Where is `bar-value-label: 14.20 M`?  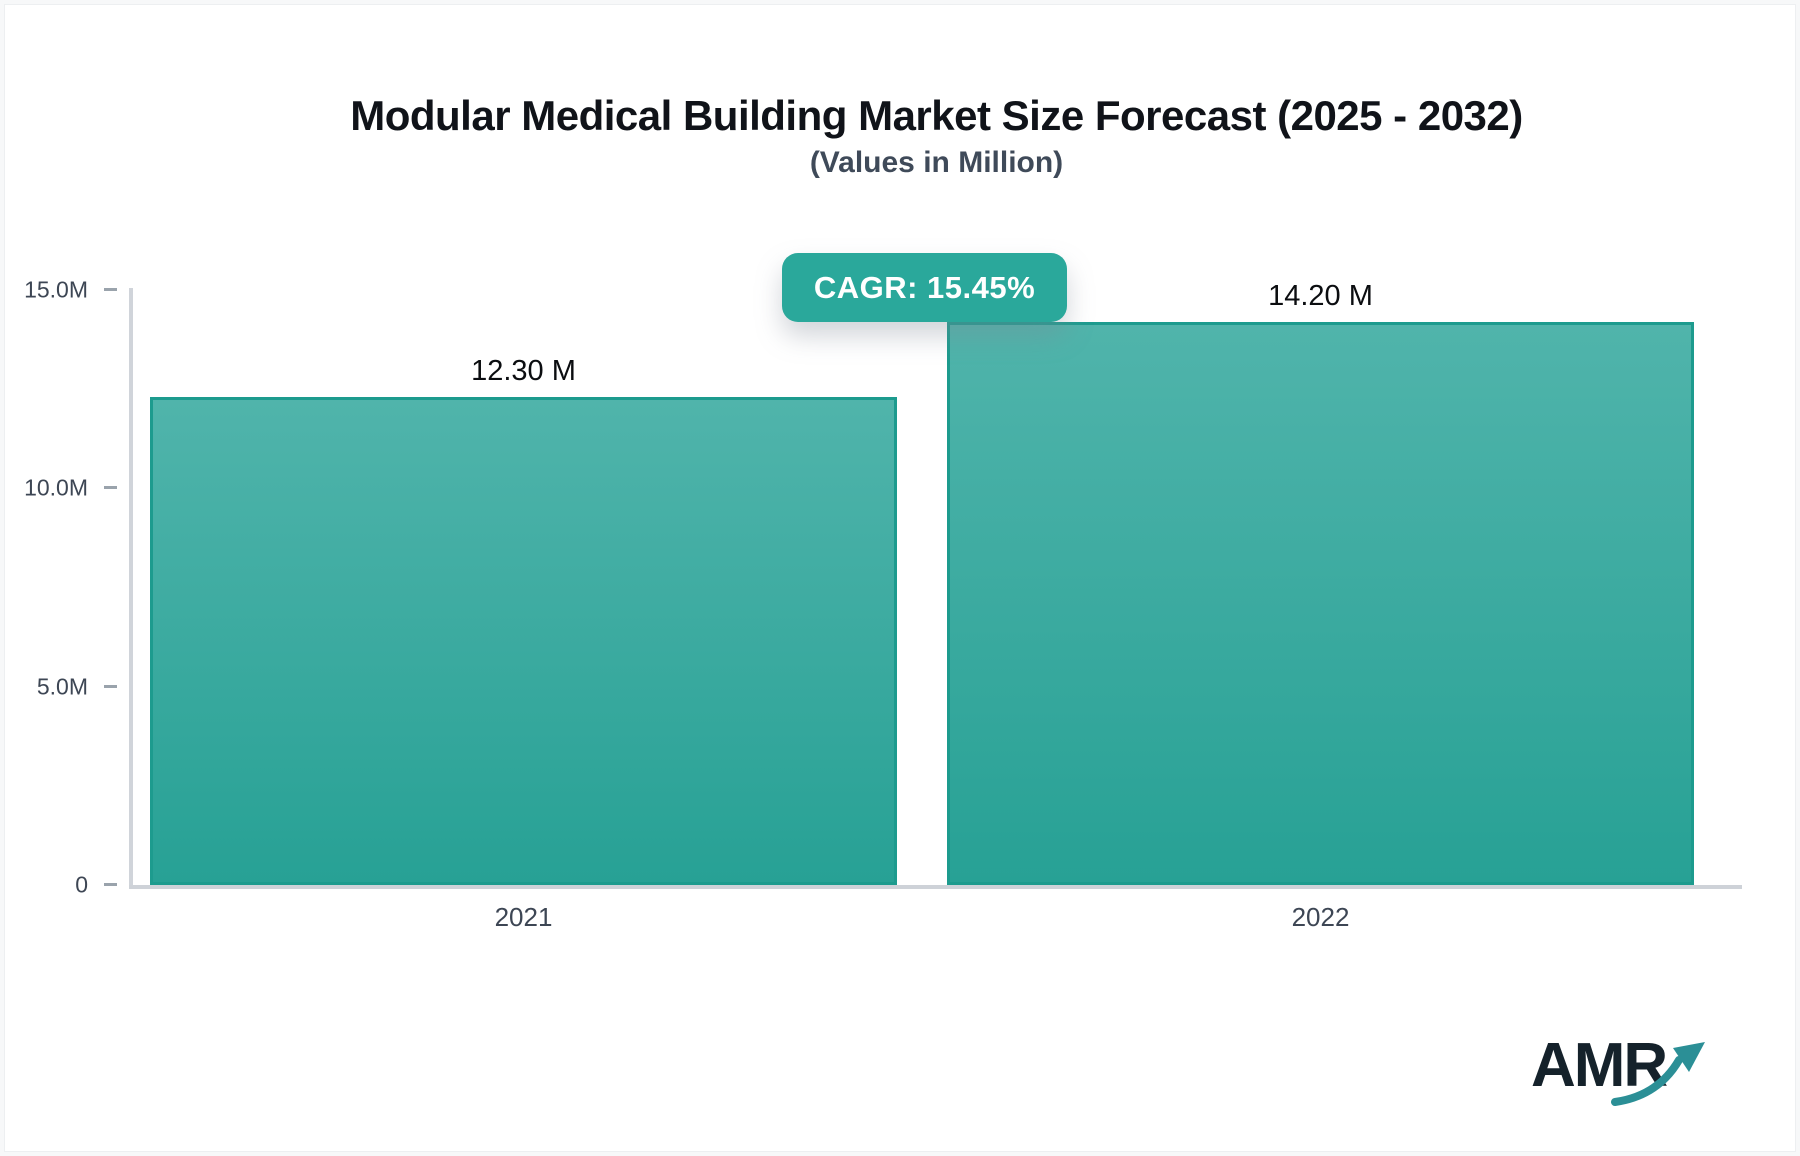
bar-value-label: 14.20 M is located at coordinates (1320, 295).